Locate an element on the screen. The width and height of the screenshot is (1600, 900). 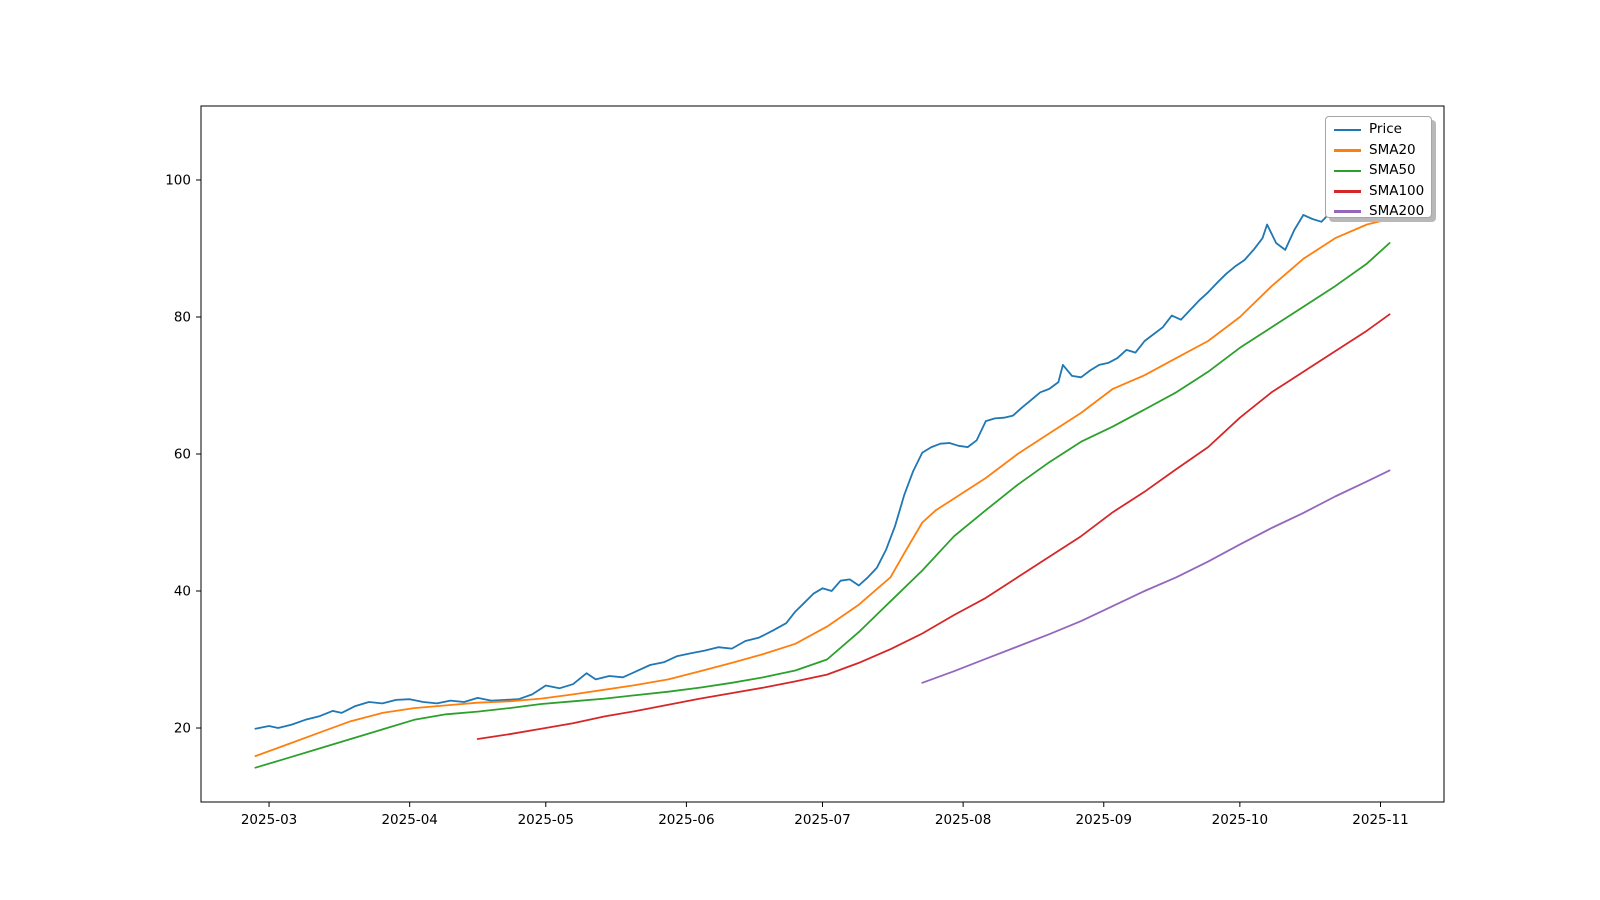
x-tick-label: 2025-11 is located at coordinates (1380, 820).